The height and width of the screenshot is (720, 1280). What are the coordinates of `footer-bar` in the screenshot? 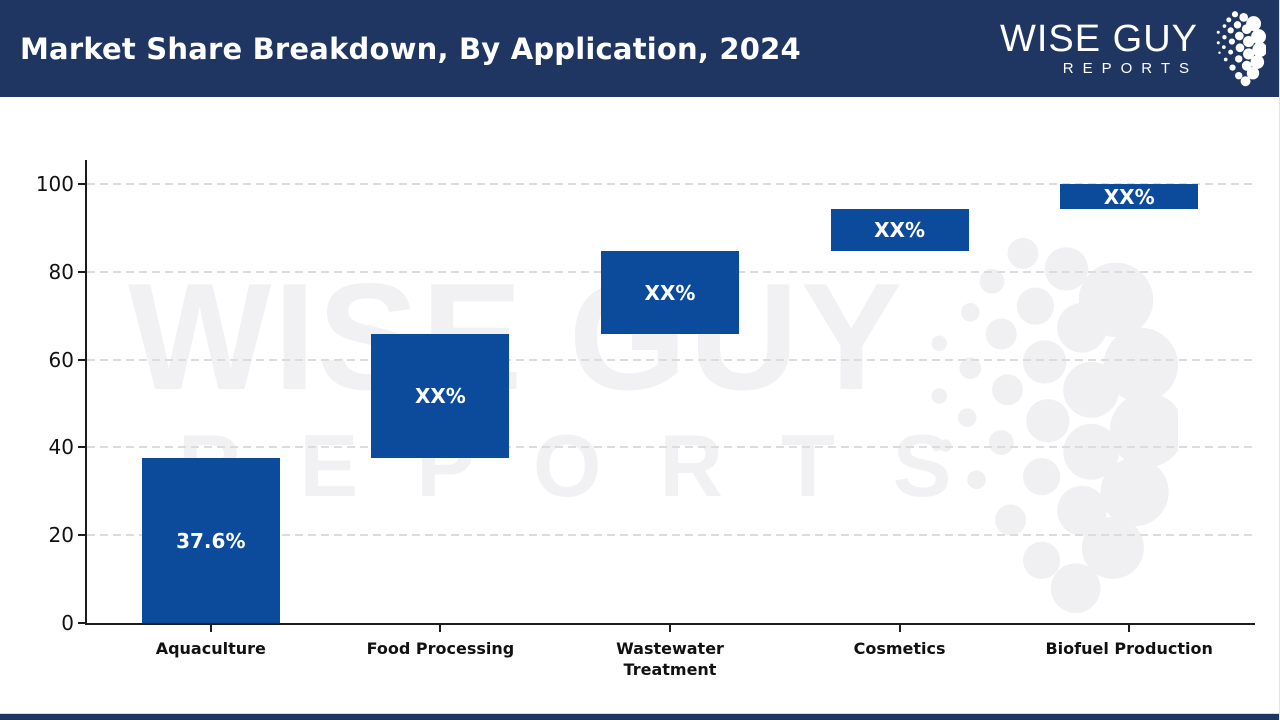 It's located at (639, 716).